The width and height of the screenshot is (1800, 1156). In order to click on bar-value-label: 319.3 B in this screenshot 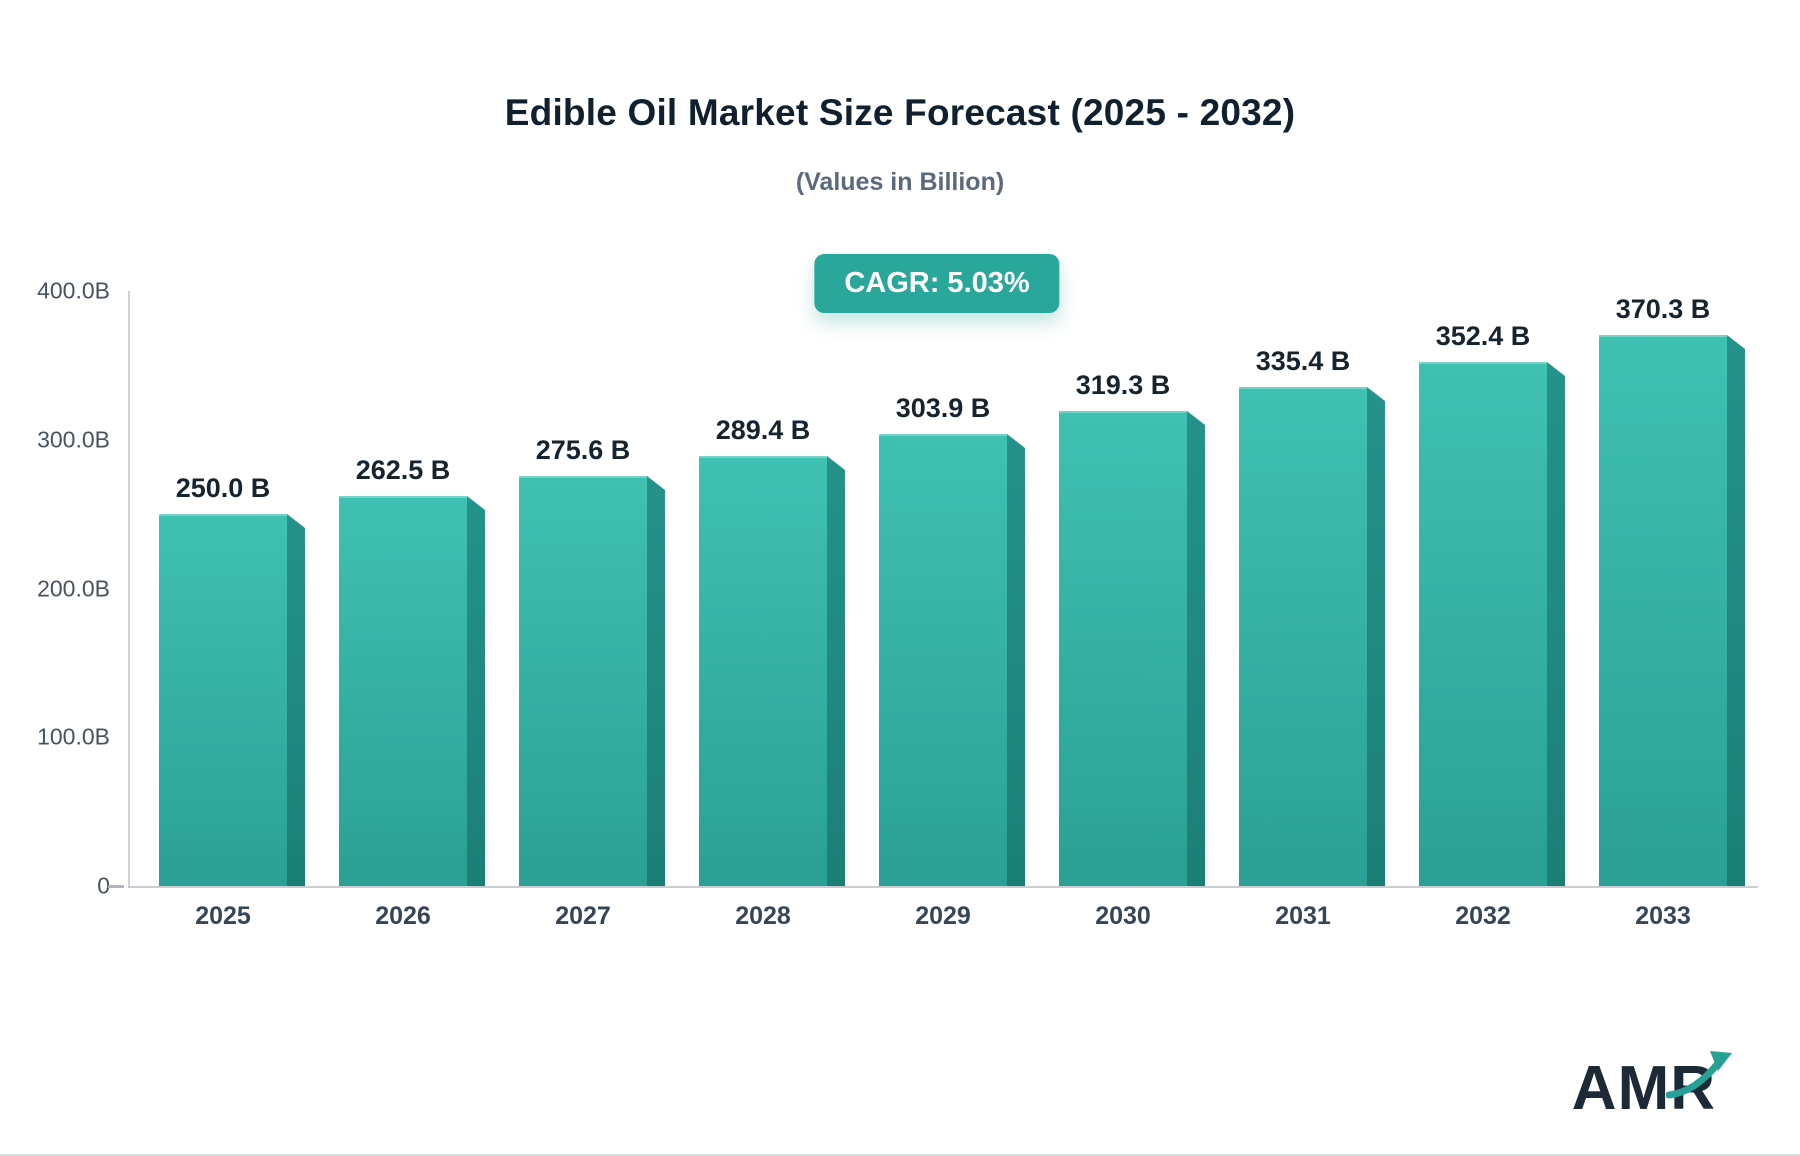, I will do `click(1123, 385)`.